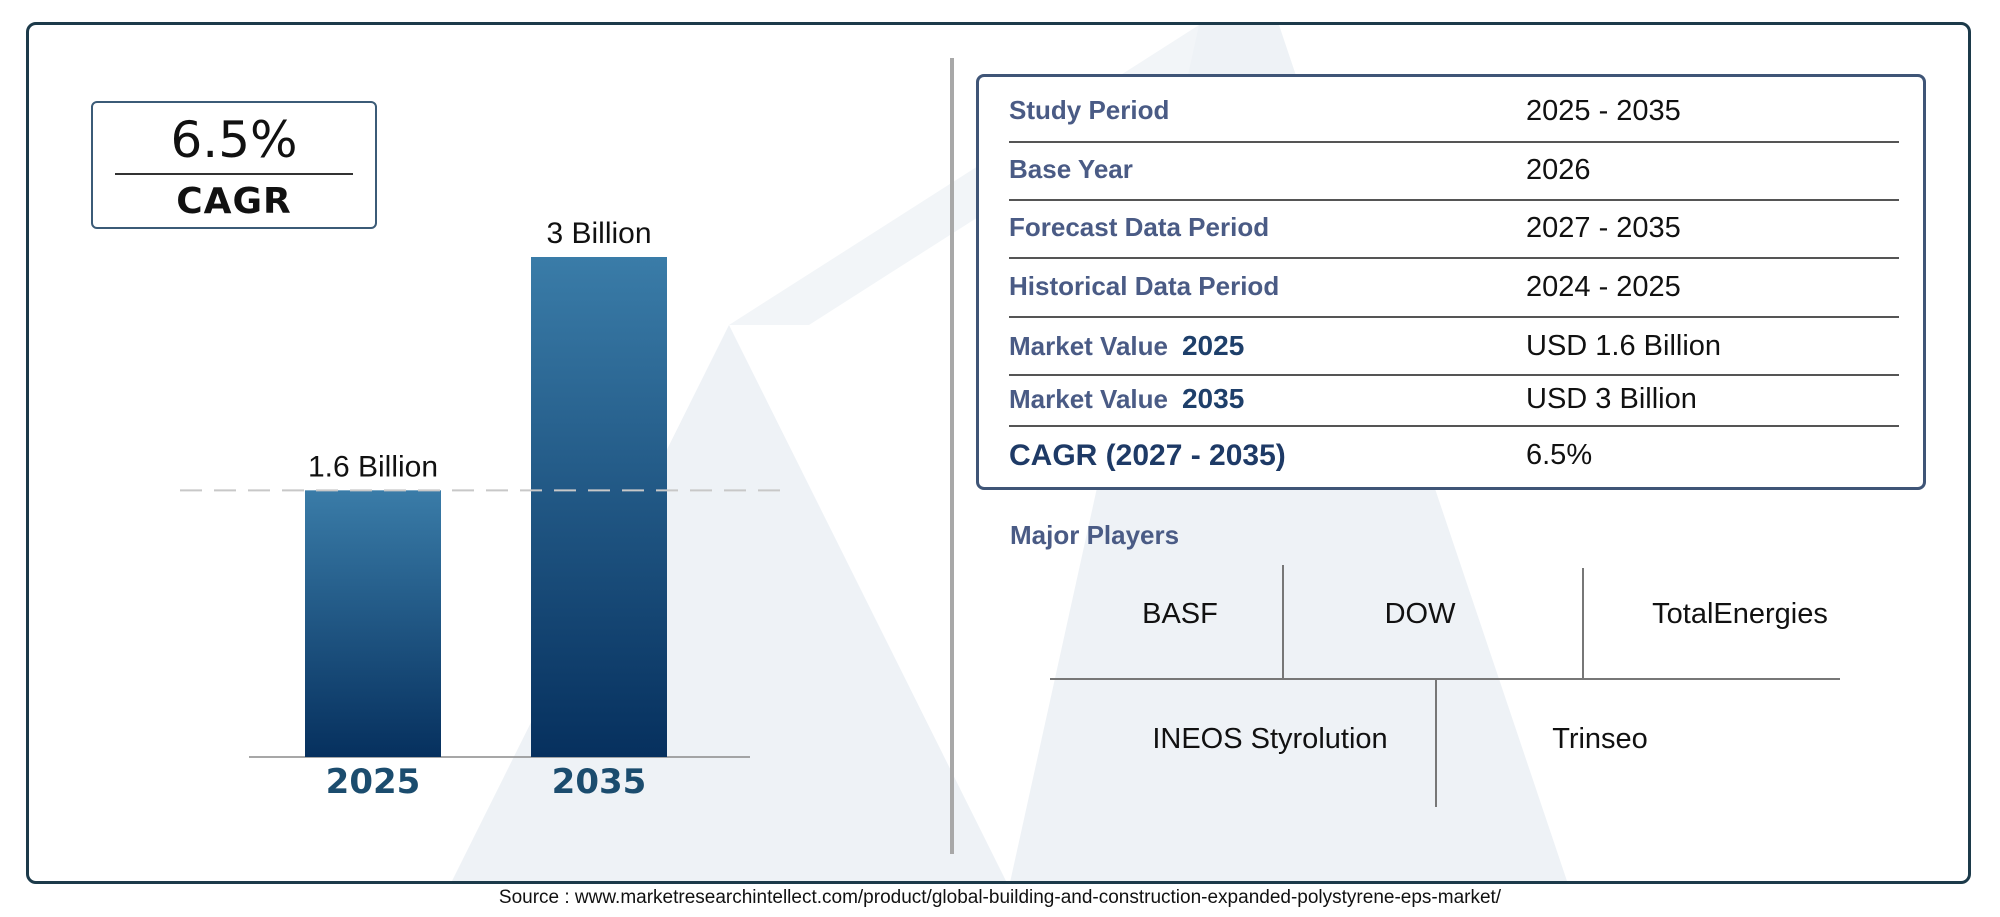  I want to click on major-players-title: Major Players, so click(1095, 535).